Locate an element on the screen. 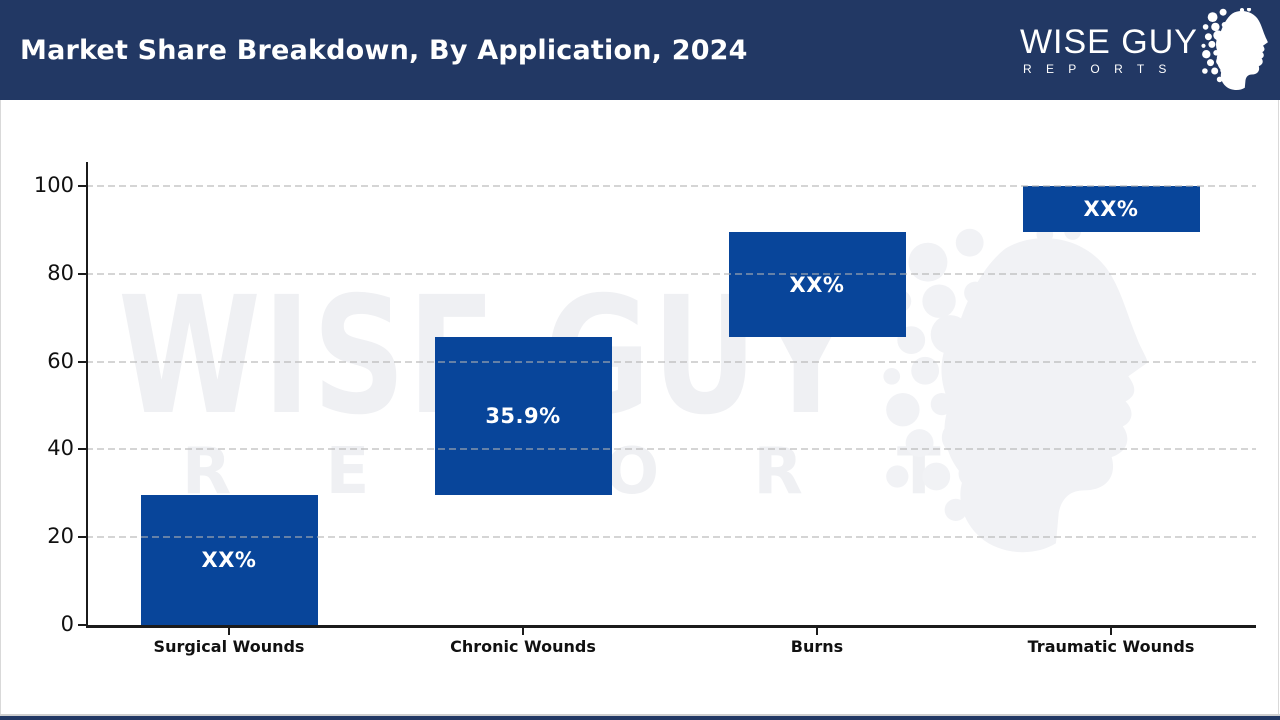  x-category-label: Traumatic Wounds is located at coordinates (1111, 646).